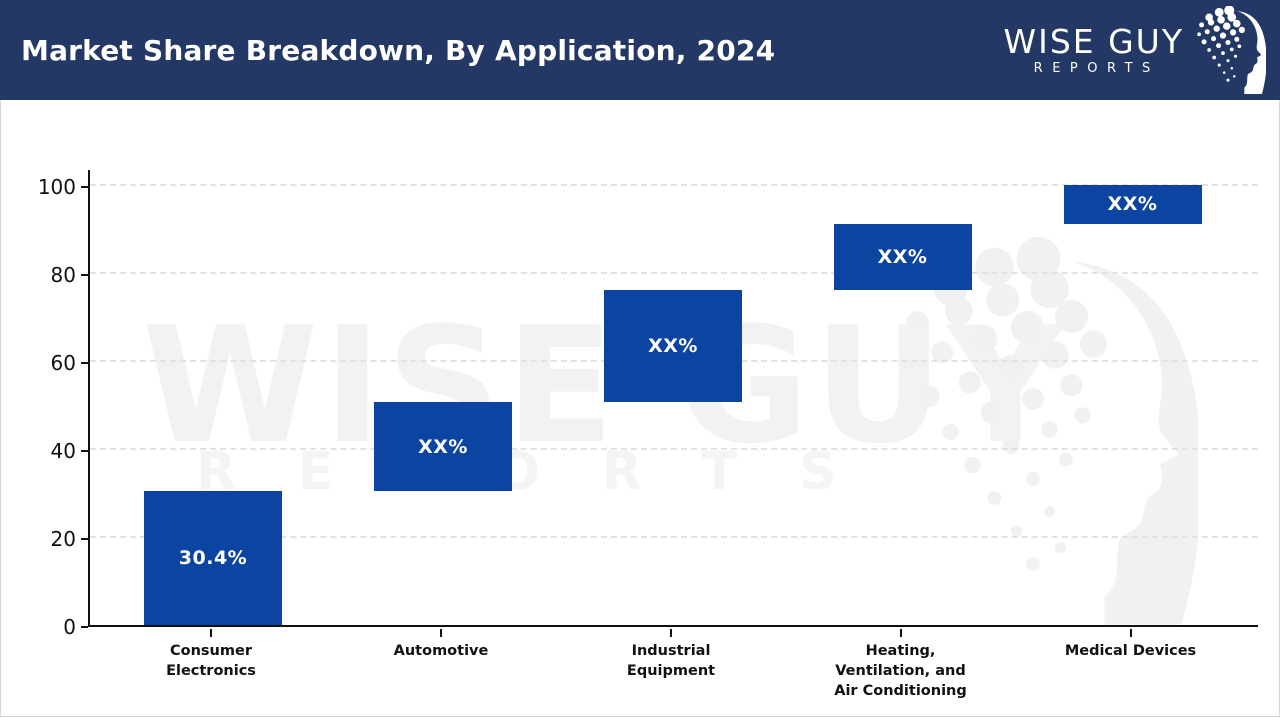  I want to click on logo-text-reports: REPORTS, so click(1096, 68).